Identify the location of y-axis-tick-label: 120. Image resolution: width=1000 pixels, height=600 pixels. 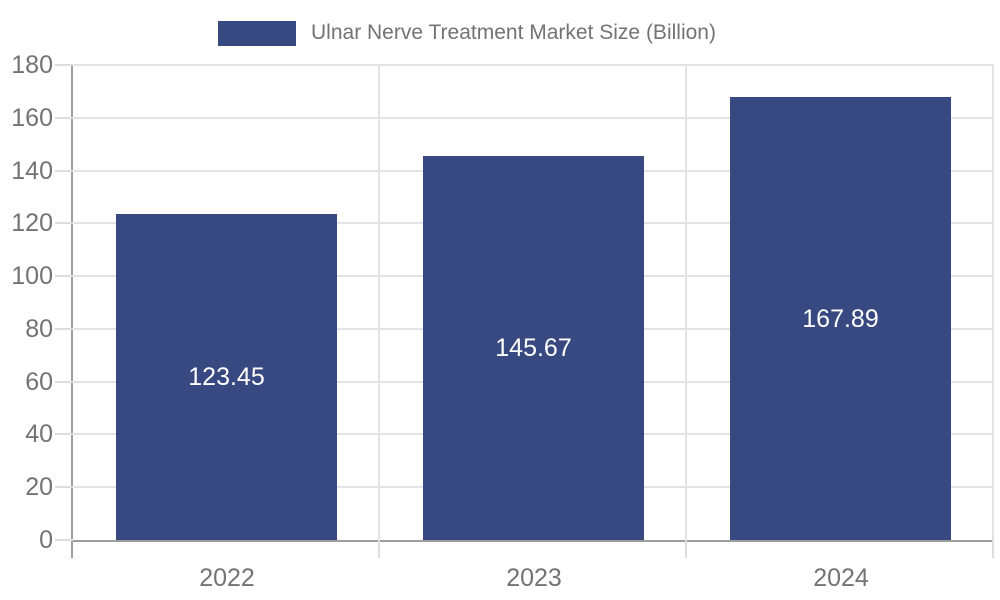
(32, 223).